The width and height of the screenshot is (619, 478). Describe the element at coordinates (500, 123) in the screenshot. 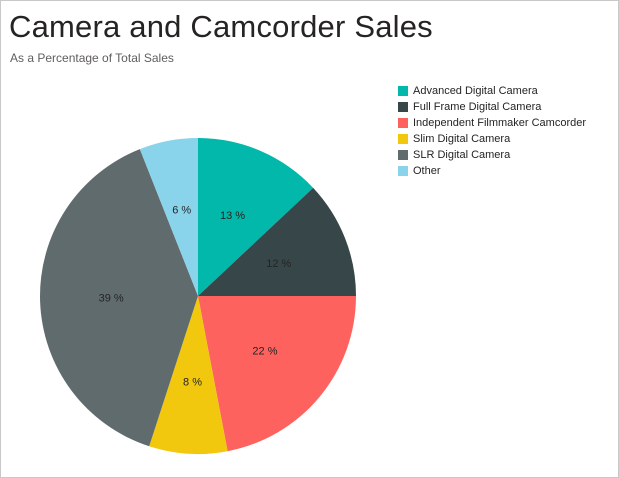

I see `legend-label: Independent Filmmaker Camcorder` at that location.